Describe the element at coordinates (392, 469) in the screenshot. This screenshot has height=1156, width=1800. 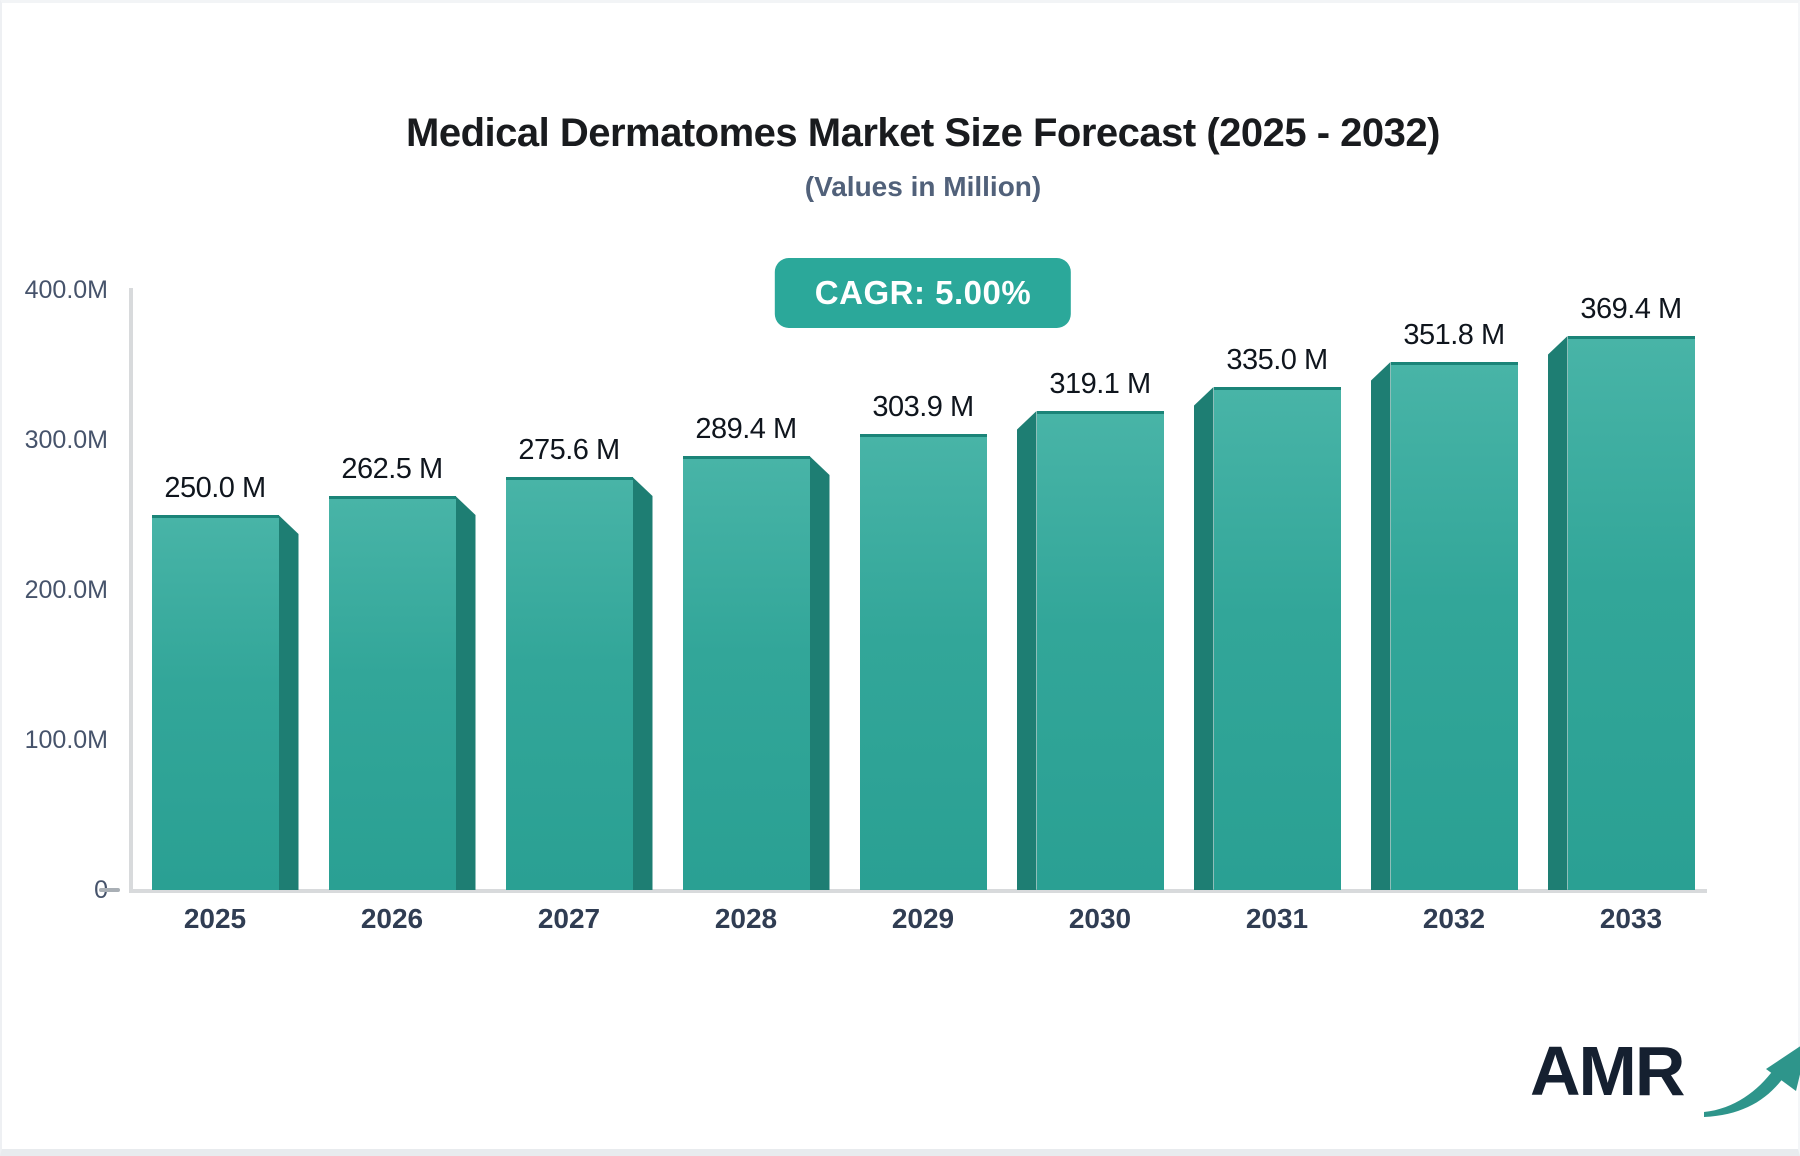
I see `bar-value-label: 262.5 M` at that location.